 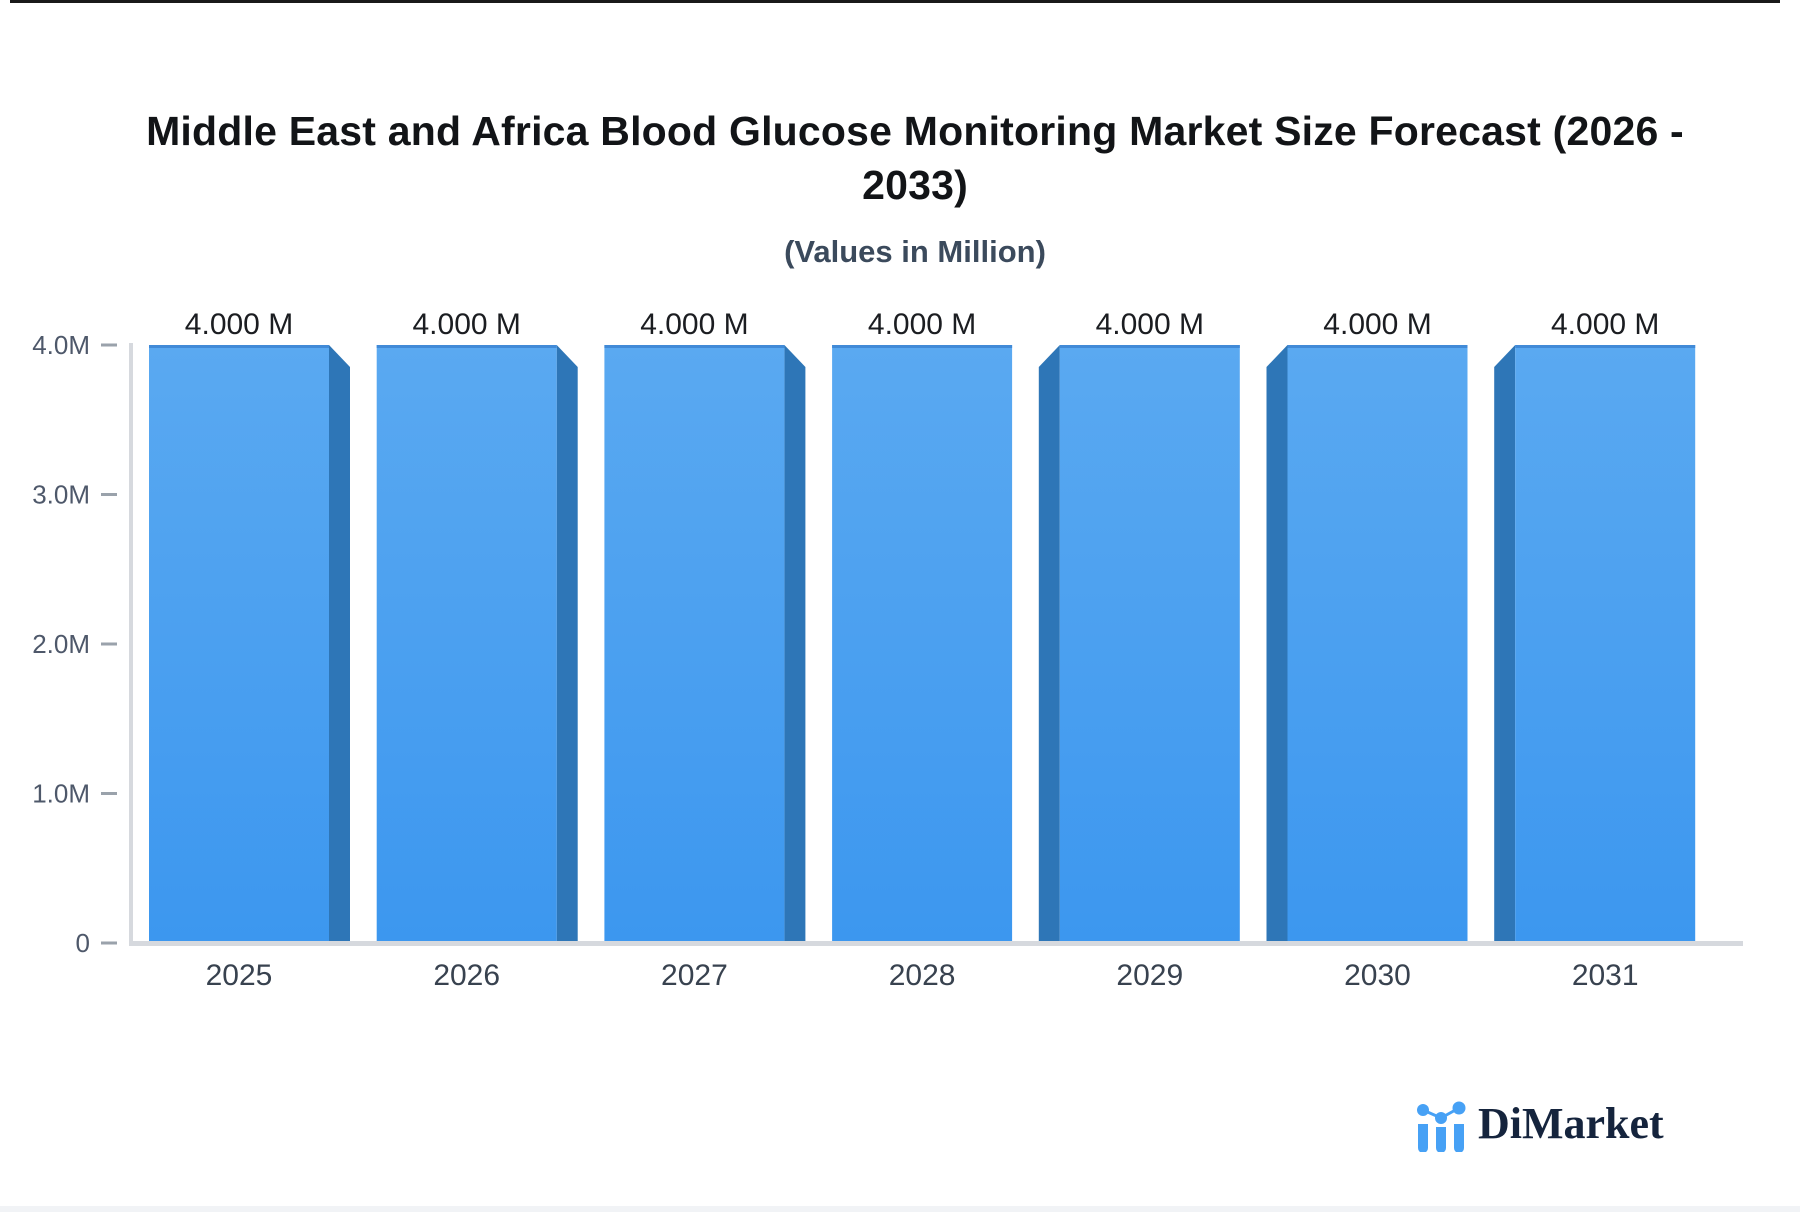 What do you see at coordinates (109, 494) in the screenshot?
I see `y-tick-3.0M` at bounding box center [109, 494].